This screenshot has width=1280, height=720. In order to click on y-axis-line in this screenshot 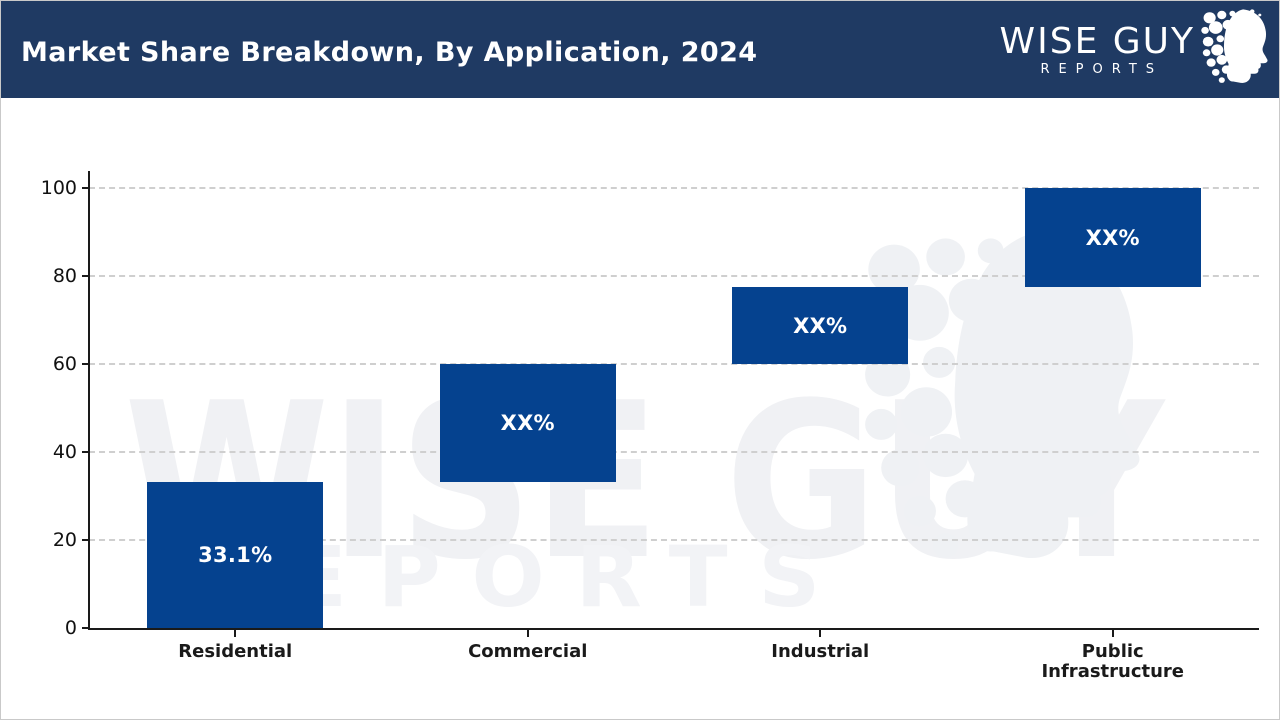, I will do `click(89, 400)`.